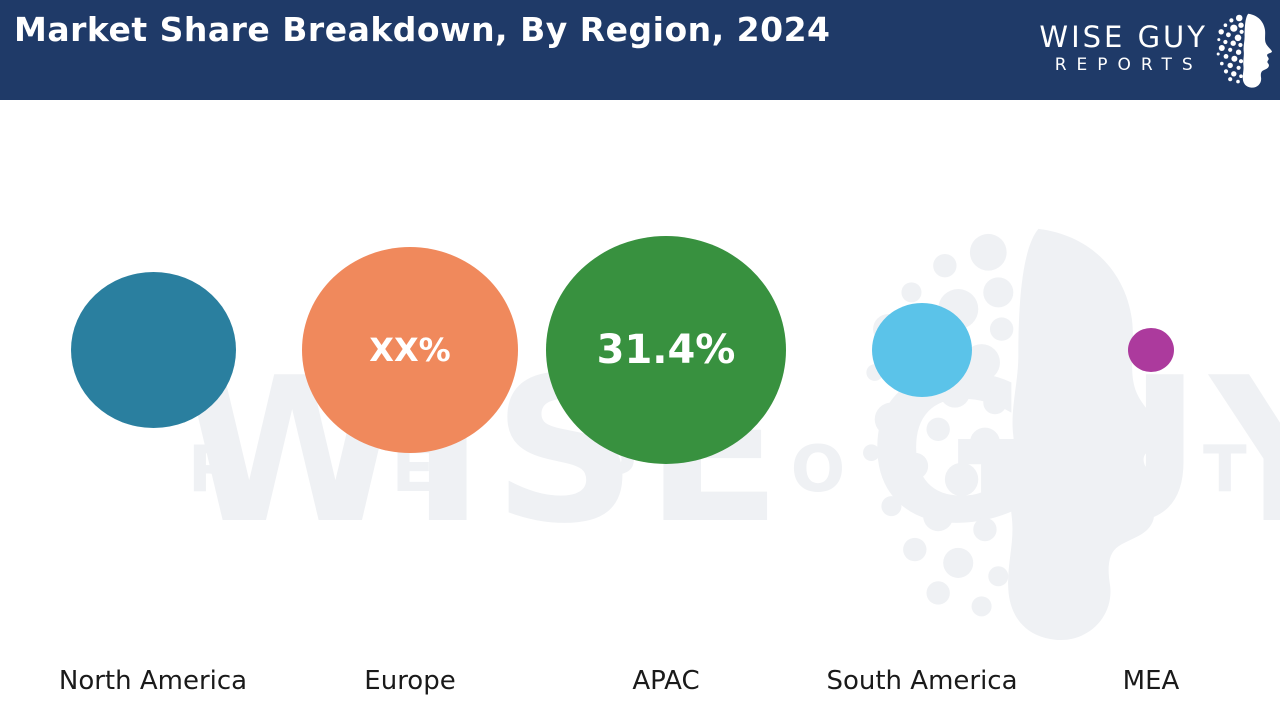  What do you see at coordinates (1151, 350) in the screenshot?
I see `bubble-mea` at bounding box center [1151, 350].